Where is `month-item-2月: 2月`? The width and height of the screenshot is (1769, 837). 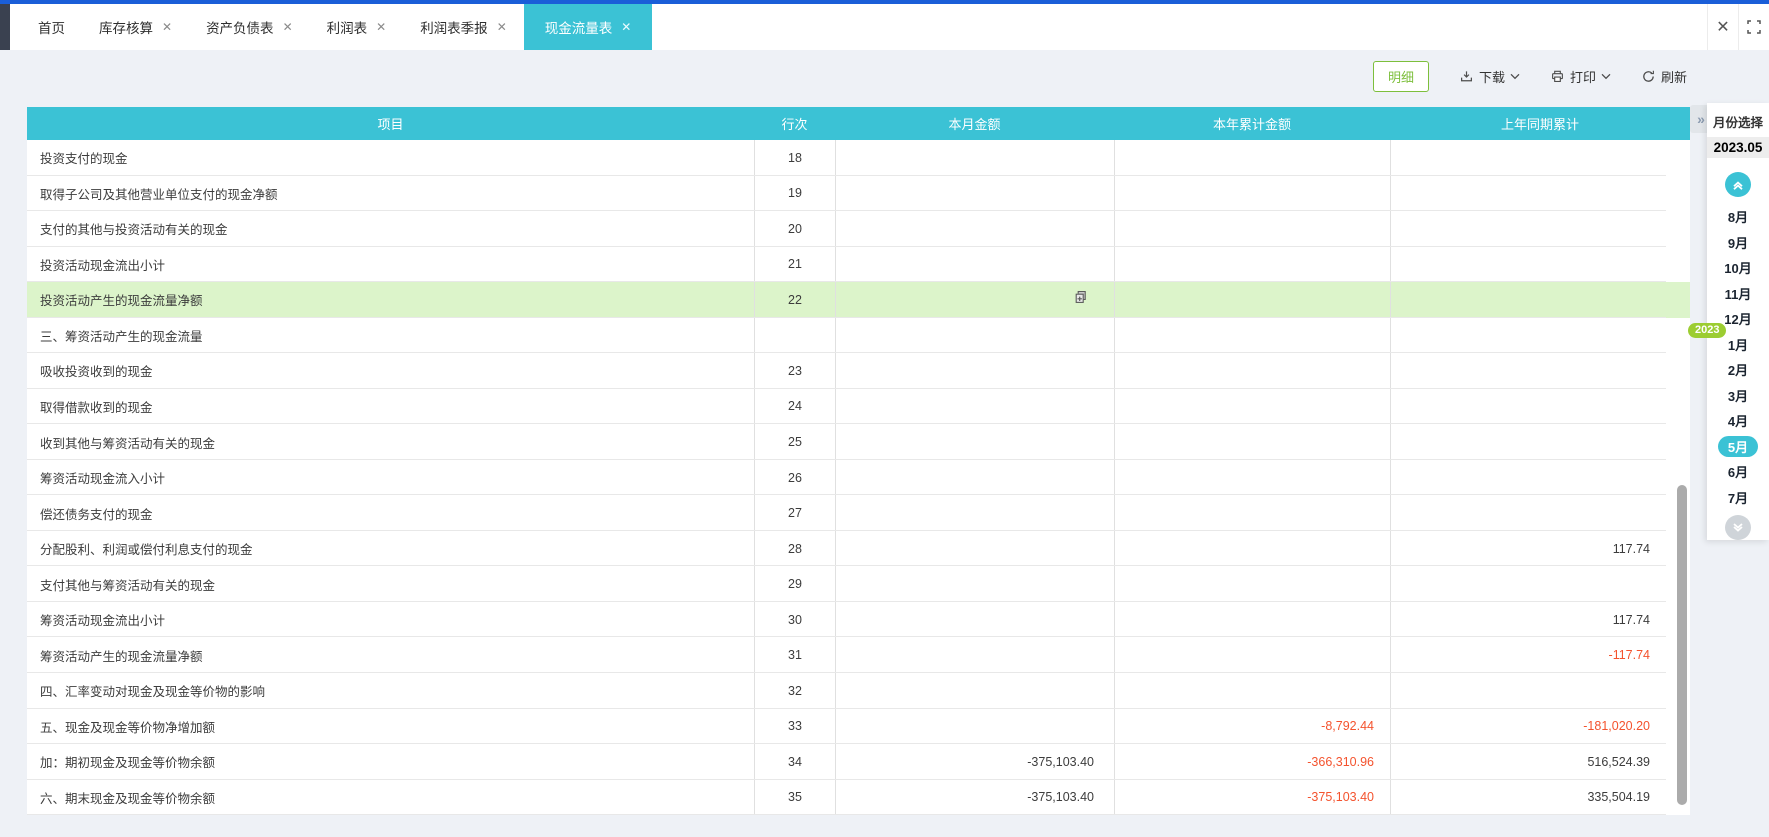 month-item-2月: 2月 is located at coordinates (1738, 370).